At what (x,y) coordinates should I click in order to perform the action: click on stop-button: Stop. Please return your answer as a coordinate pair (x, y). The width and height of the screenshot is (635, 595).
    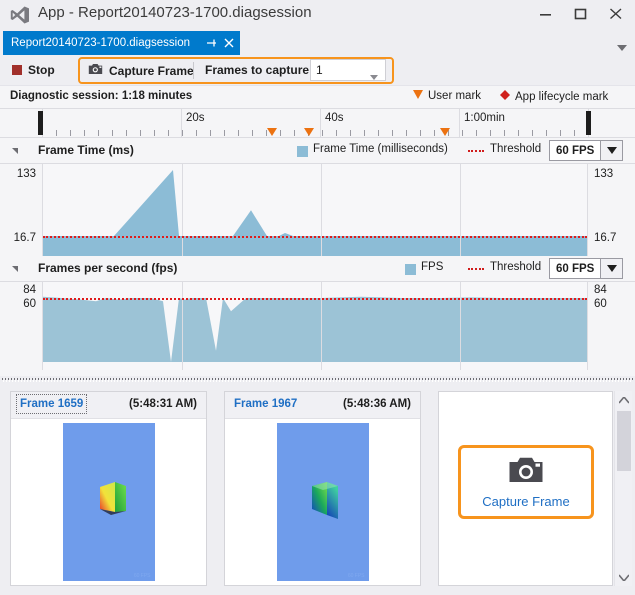
    Looking at the image, I should click on (33, 70).